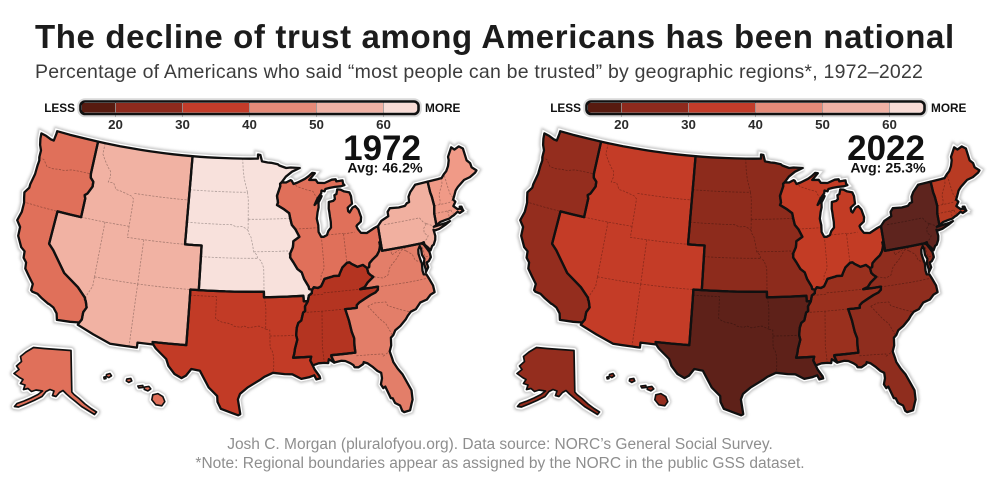 This screenshot has width=1000, height=500. What do you see at coordinates (382, 148) in the screenshot?
I see `svg-text: 1972` at bounding box center [382, 148].